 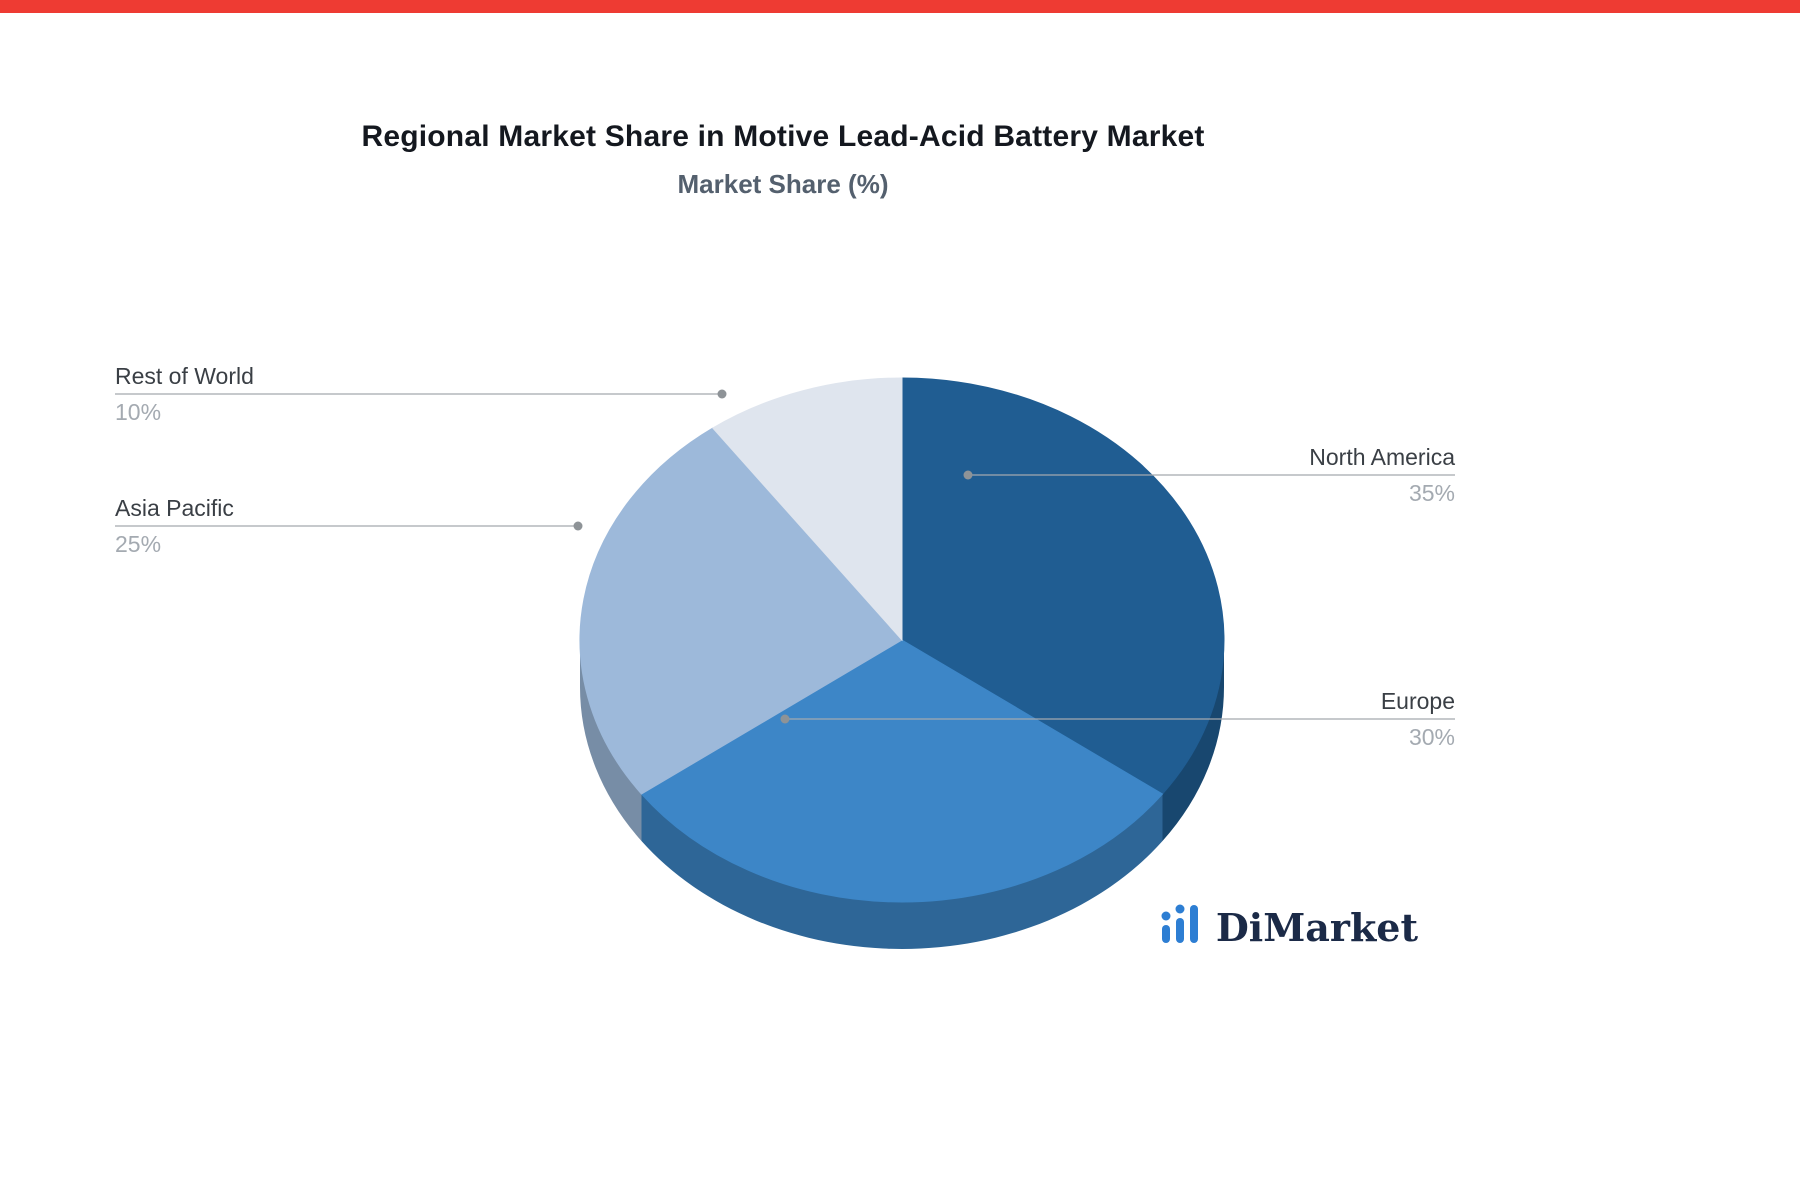 I want to click on chart-subtitle: Market Share (%), so click(x=783, y=184).